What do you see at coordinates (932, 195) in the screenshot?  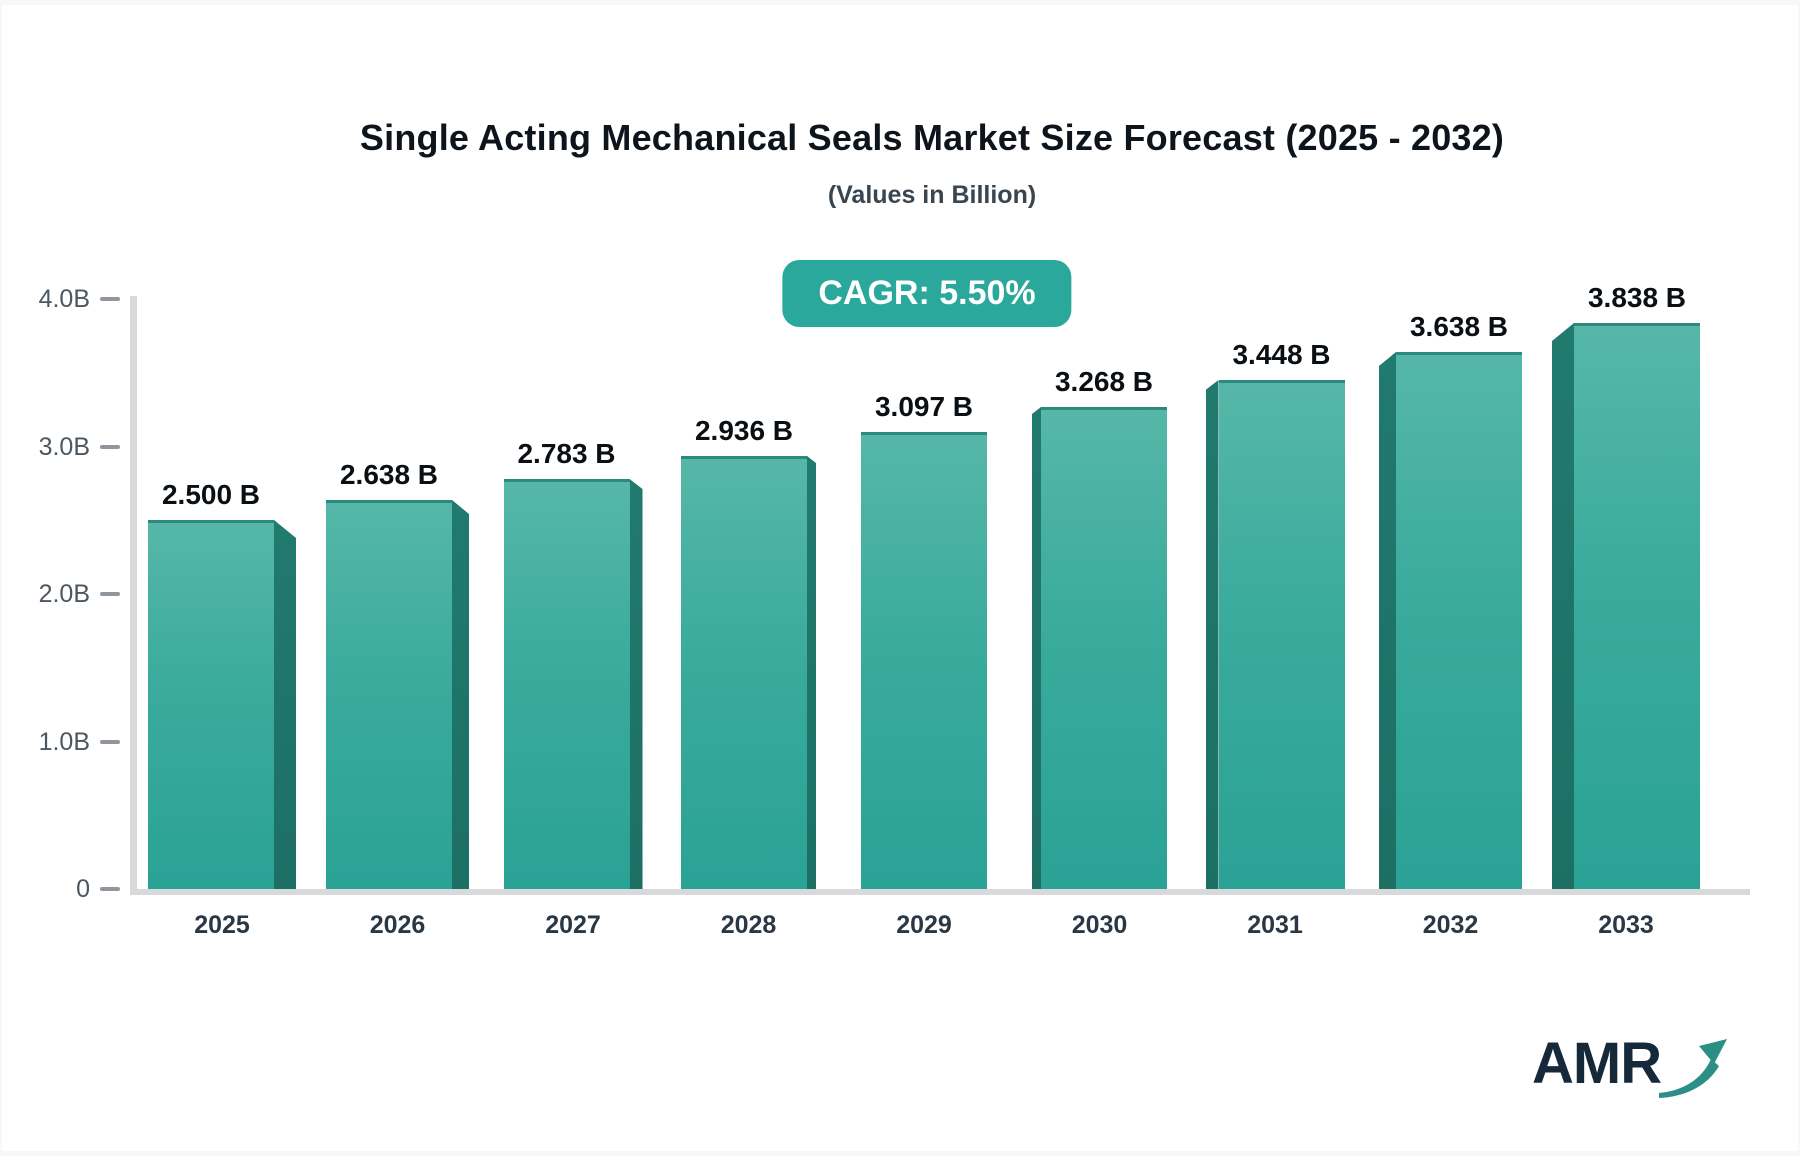 I see `chart-subtitle: (Values in Billion)` at bounding box center [932, 195].